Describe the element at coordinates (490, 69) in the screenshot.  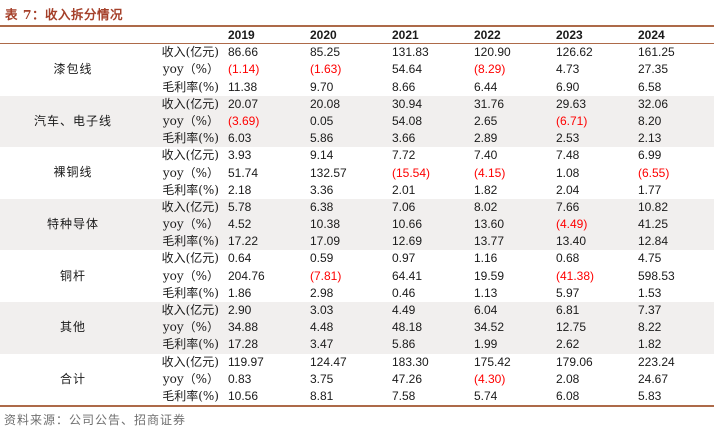
I see `value-cell: (8.29)` at that location.